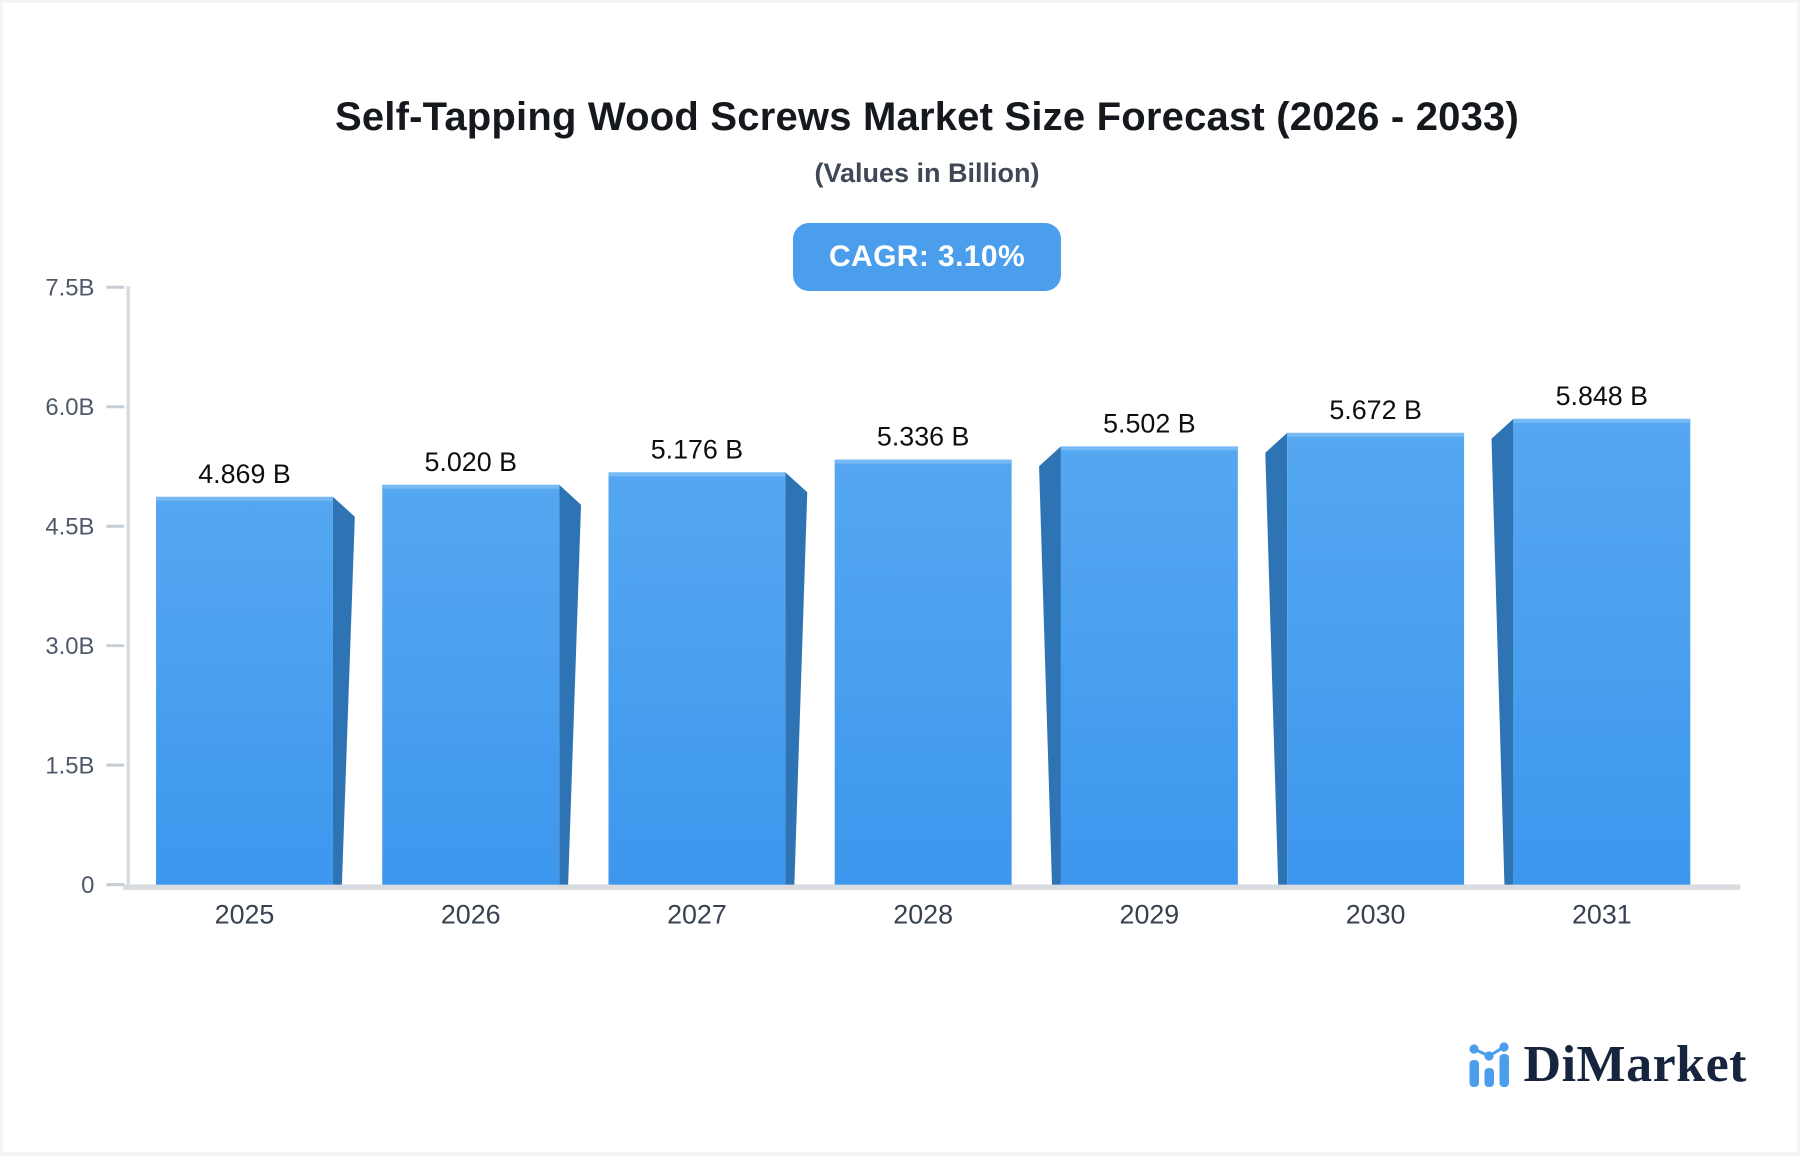 The width and height of the screenshot is (1800, 1156). Describe the element at coordinates (1149, 424) in the screenshot. I see `bar-value-label: 5.502 B` at that location.